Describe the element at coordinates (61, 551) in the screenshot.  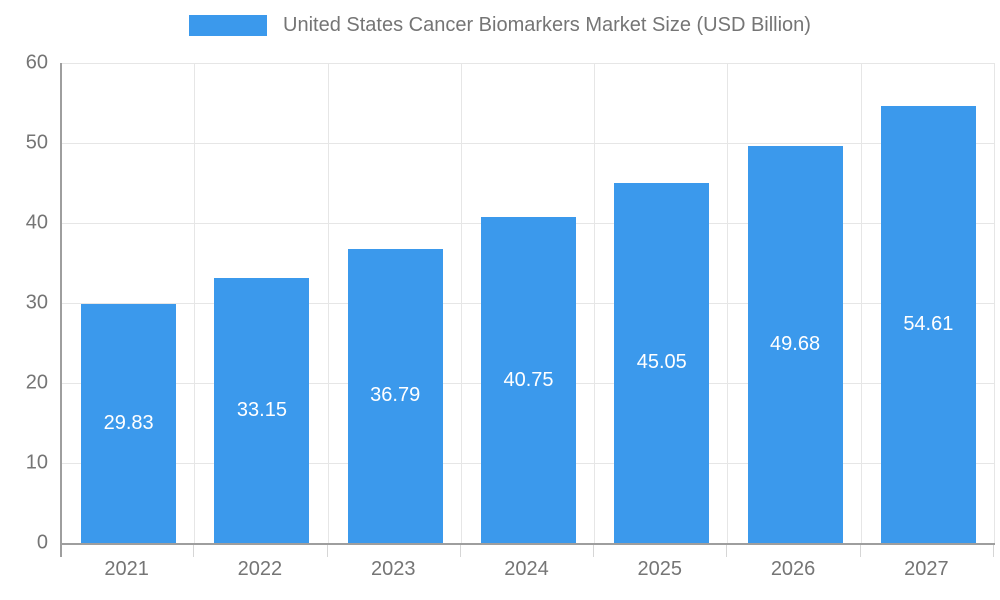
I see `y-axis-tick-mark` at that location.